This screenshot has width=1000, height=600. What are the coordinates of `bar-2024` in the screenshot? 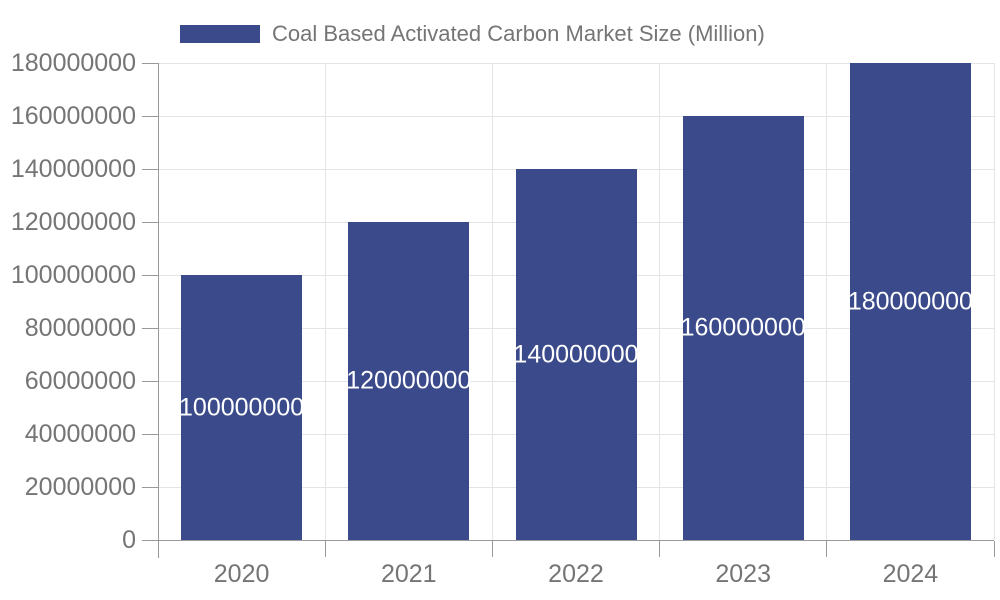 It's located at (910, 301).